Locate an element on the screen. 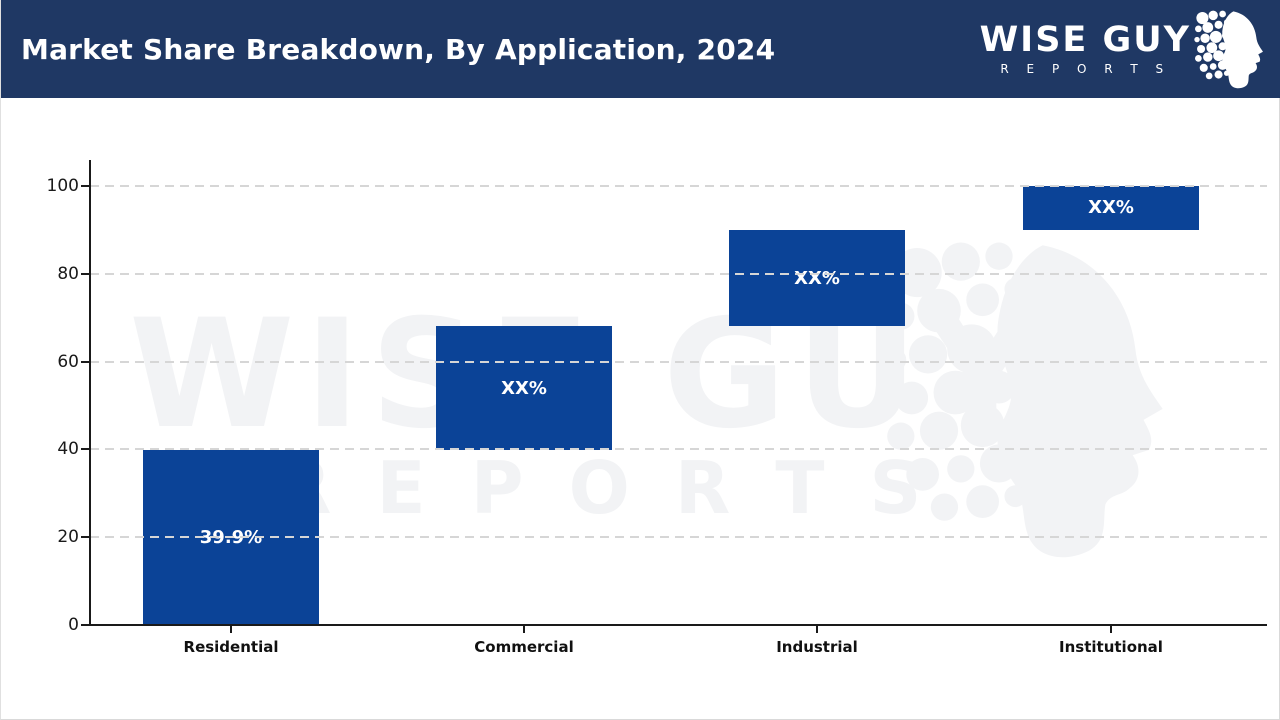 The image size is (1280, 720). y-tick-label-40: 40 is located at coordinates (68, 449).